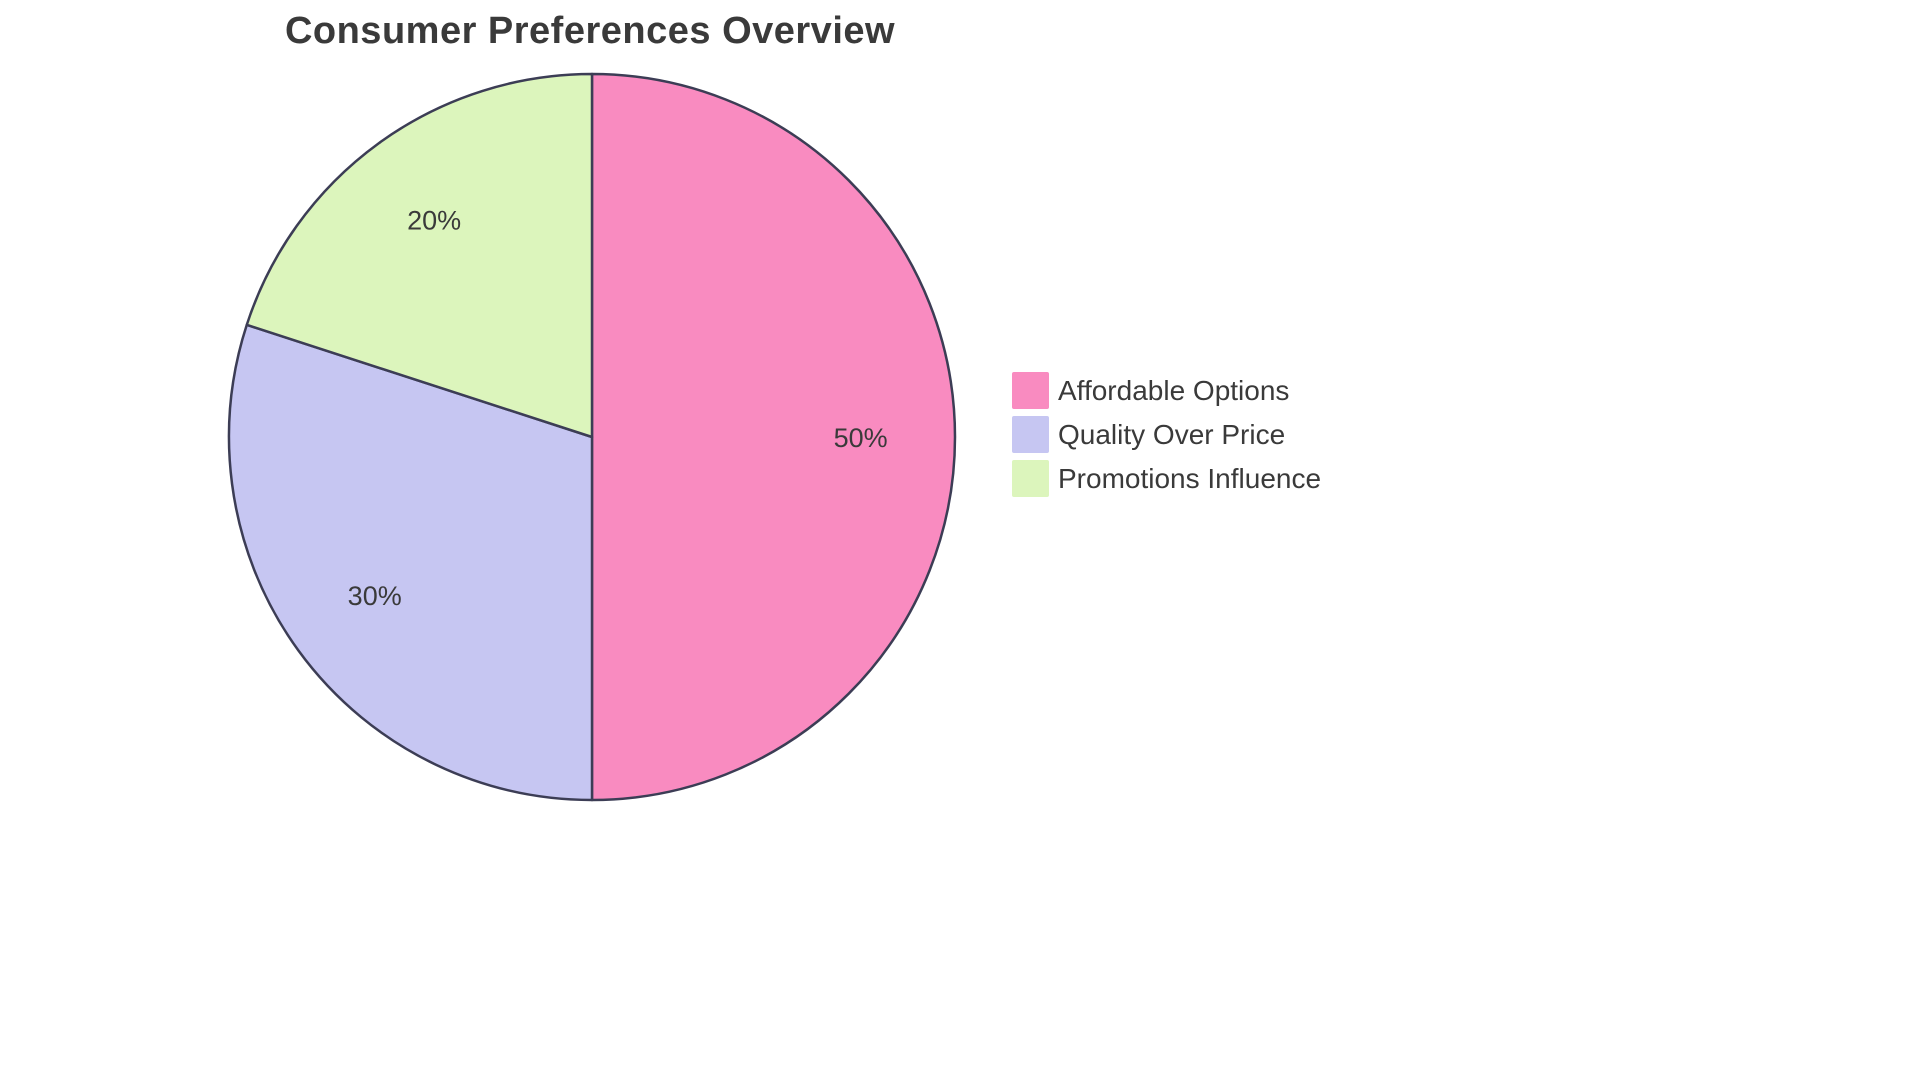 The height and width of the screenshot is (1083, 1920). What do you see at coordinates (861, 438) in the screenshot?
I see `slice-label-0: 50%` at bounding box center [861, 438].